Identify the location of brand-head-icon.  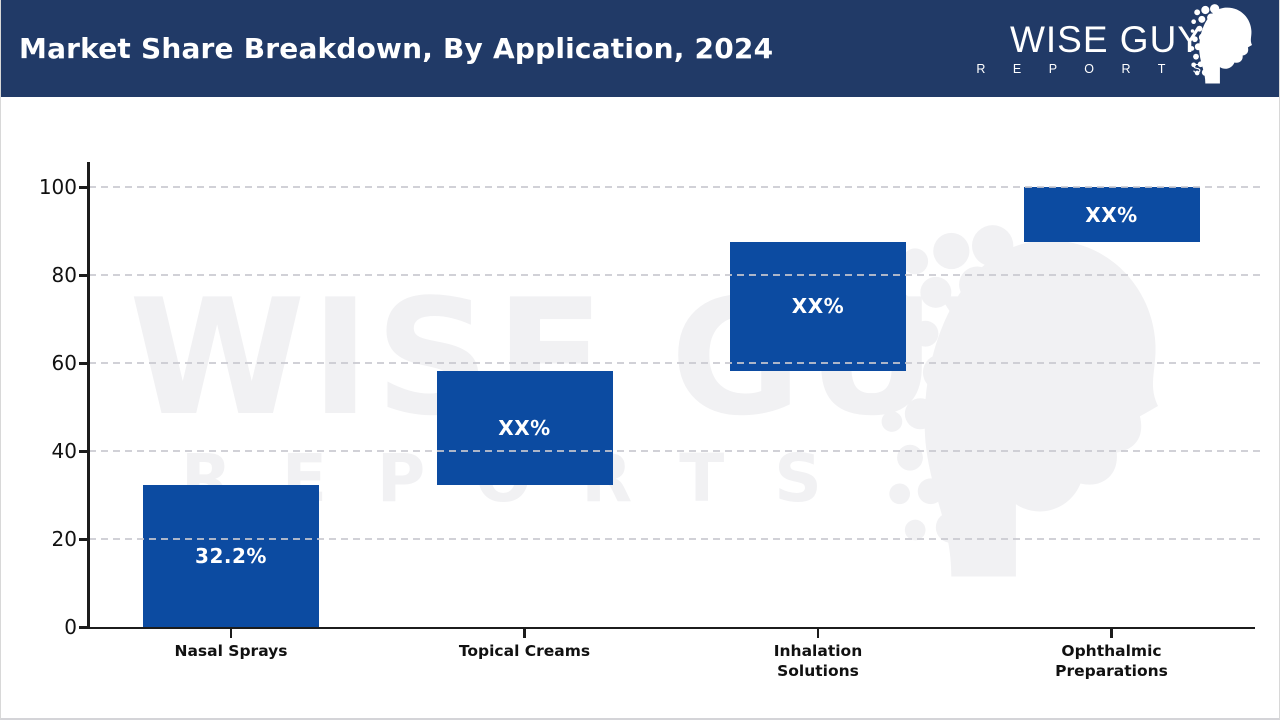
(1224, 46).